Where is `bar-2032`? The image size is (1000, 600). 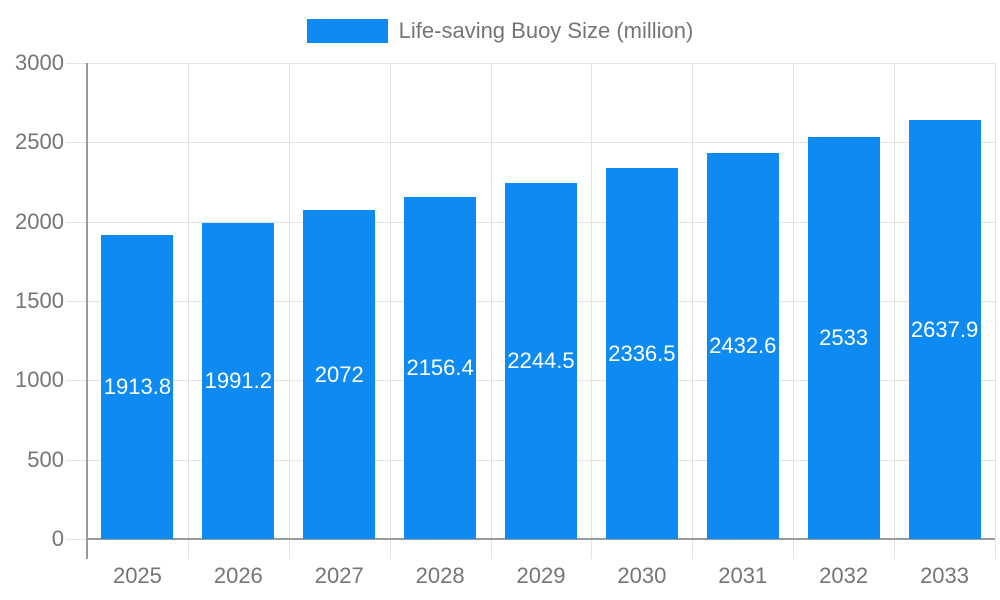 bar-2032 is located at coordinates (843, 338).